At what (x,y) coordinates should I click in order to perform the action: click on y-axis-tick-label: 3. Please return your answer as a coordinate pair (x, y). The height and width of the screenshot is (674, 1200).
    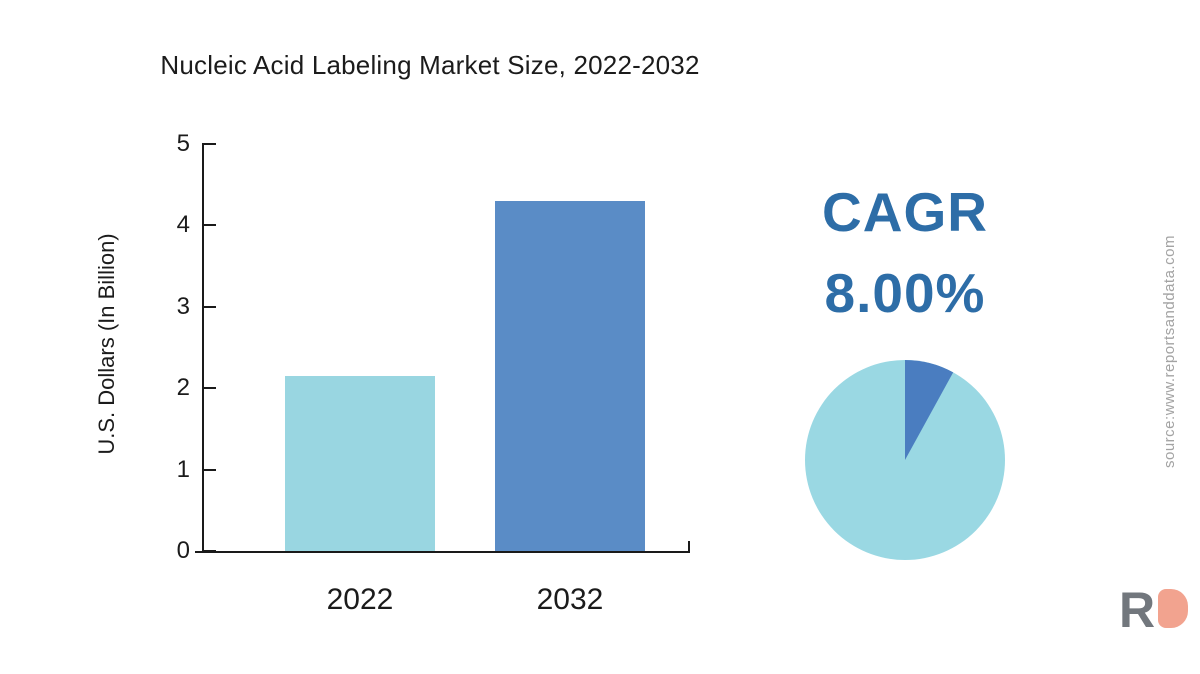
    Looking at the image, I should click on (183, 306).